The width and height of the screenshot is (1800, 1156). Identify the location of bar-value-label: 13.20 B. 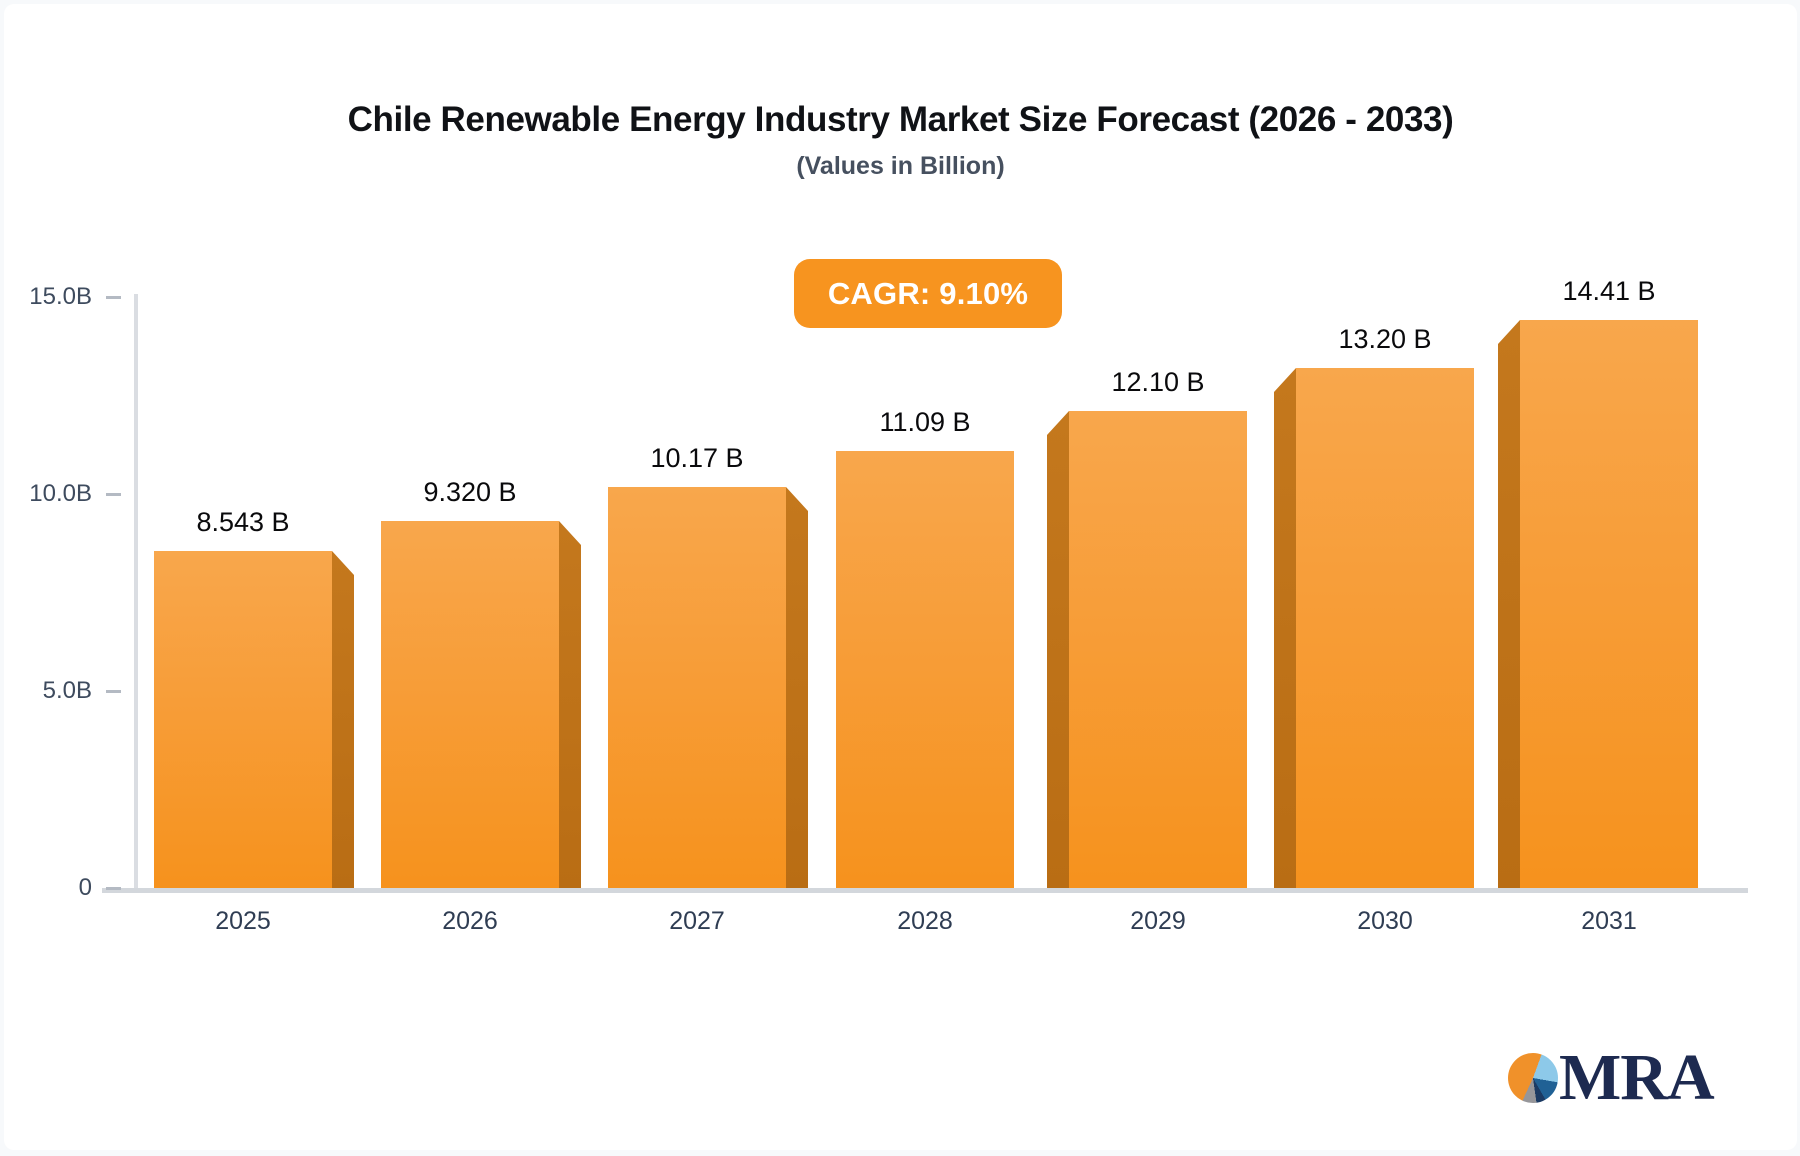
(1385, 339).